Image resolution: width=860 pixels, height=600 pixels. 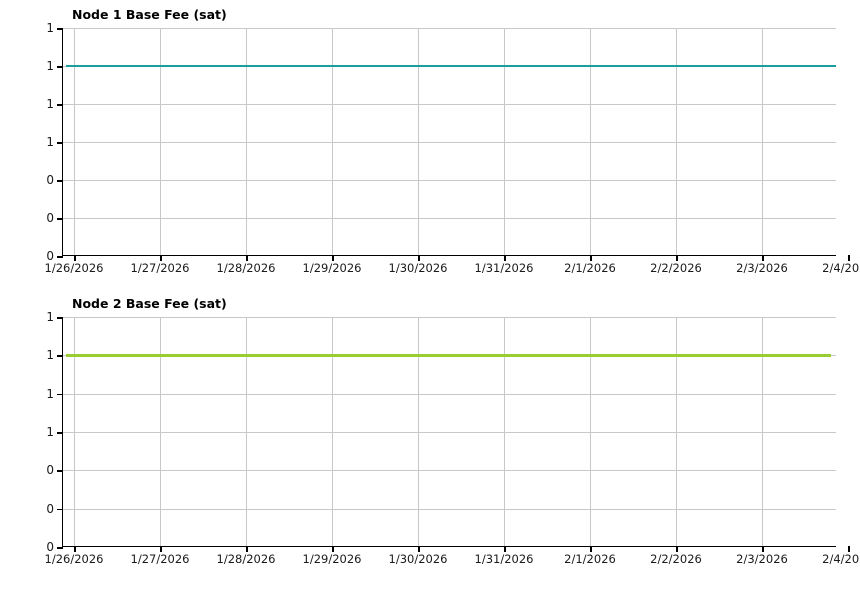 What do you see at coordinates (590, 268) in the screenshot?
I see `x-tick-label: 2/1/2026` at bounding box center [590, 268].